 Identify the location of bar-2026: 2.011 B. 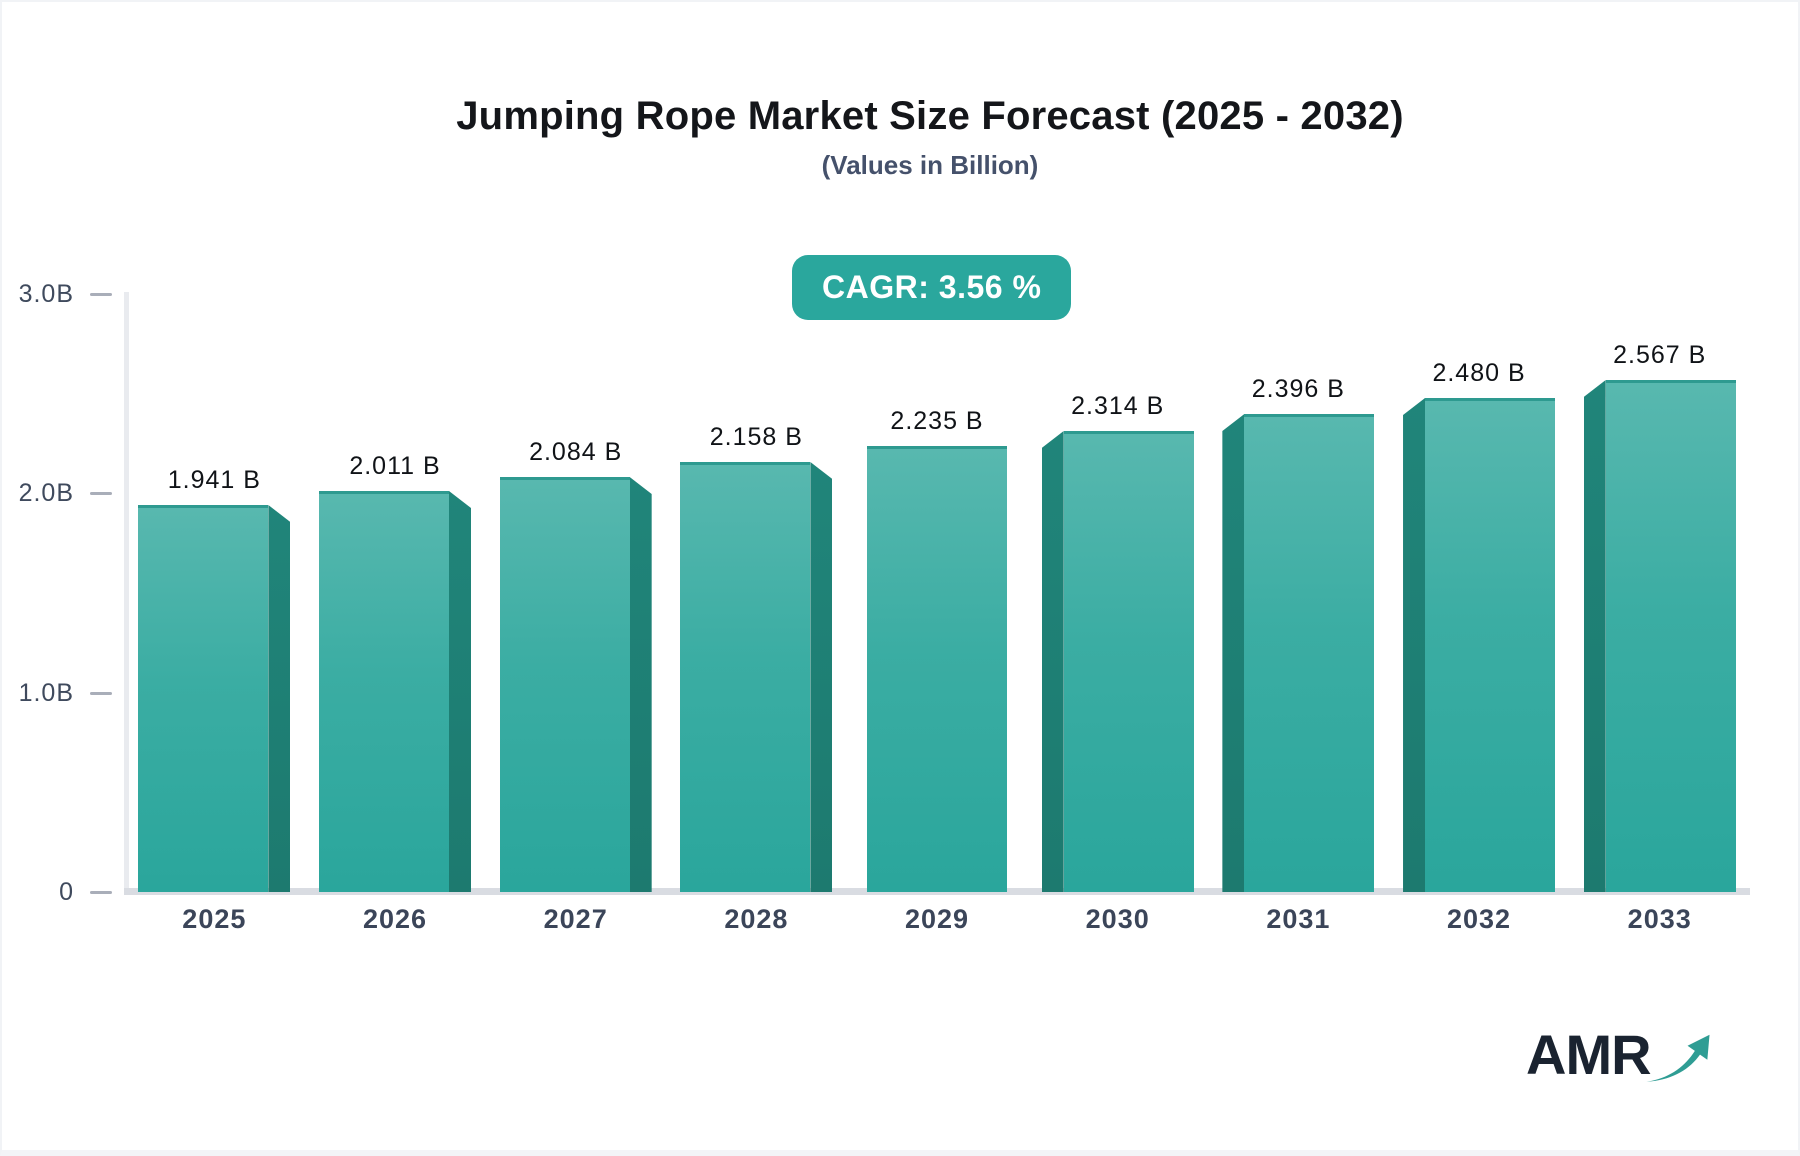
(395, 672).